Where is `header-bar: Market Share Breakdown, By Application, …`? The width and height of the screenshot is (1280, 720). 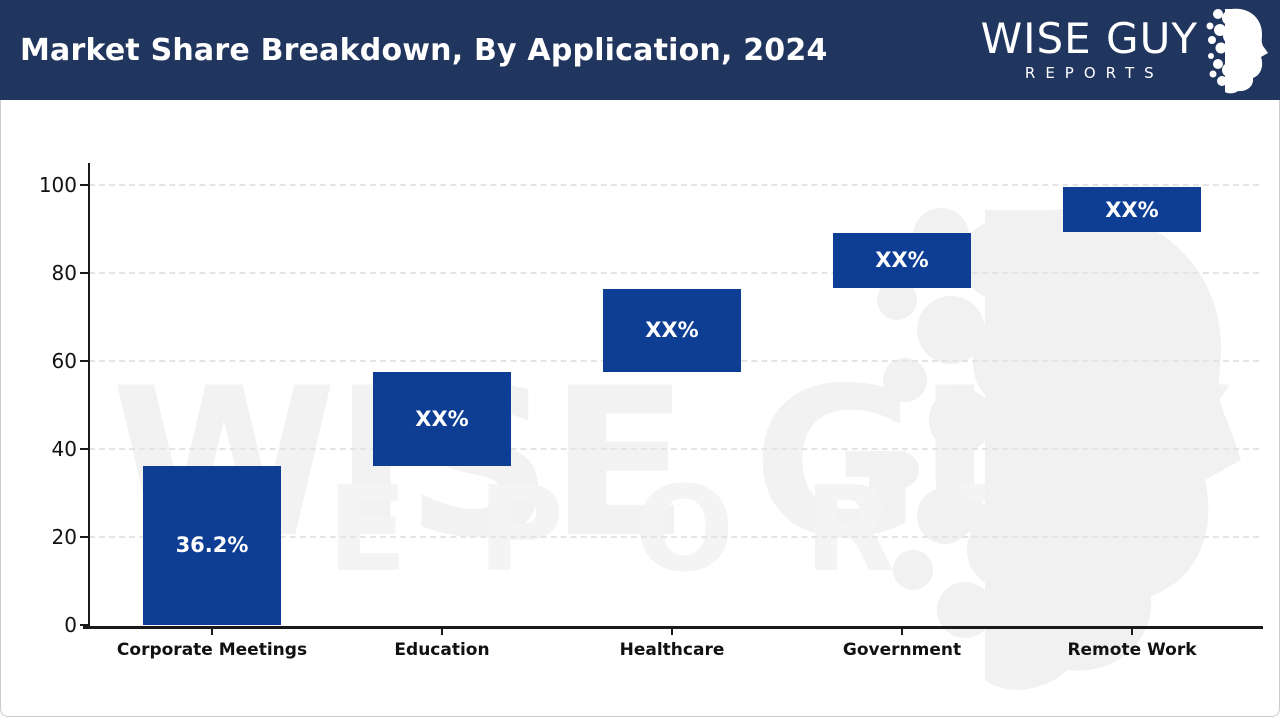
header-bar: Market Share Breakdown, By Application, … is located at coordinates (640, 50).